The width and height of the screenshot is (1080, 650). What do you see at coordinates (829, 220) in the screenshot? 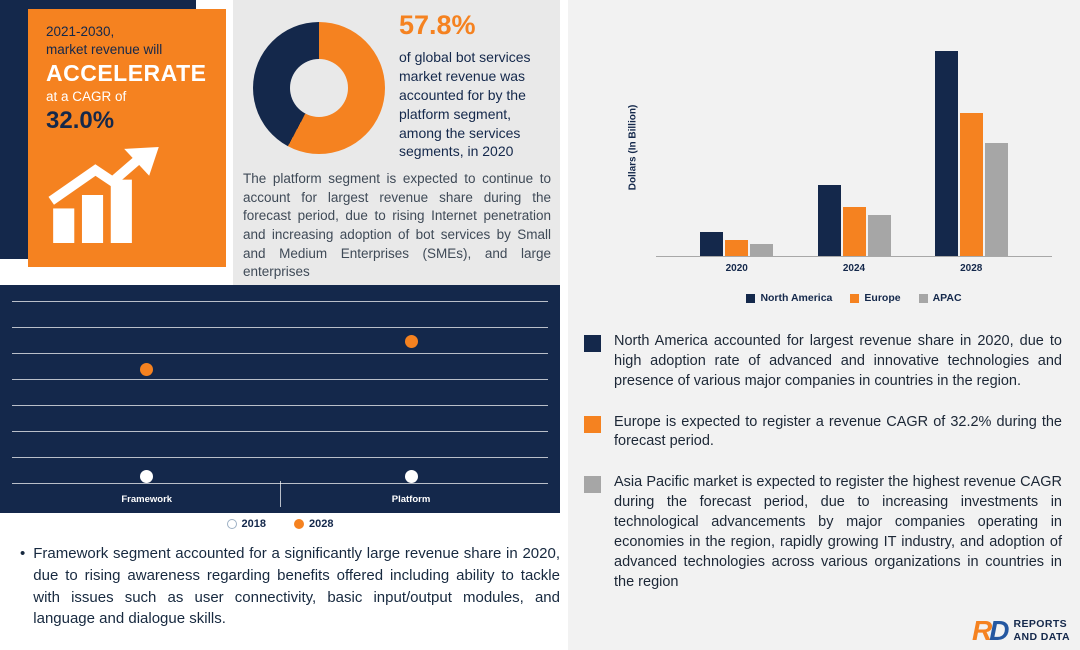
I see `bar-north-america-2024` at bounding box center [829, 220].